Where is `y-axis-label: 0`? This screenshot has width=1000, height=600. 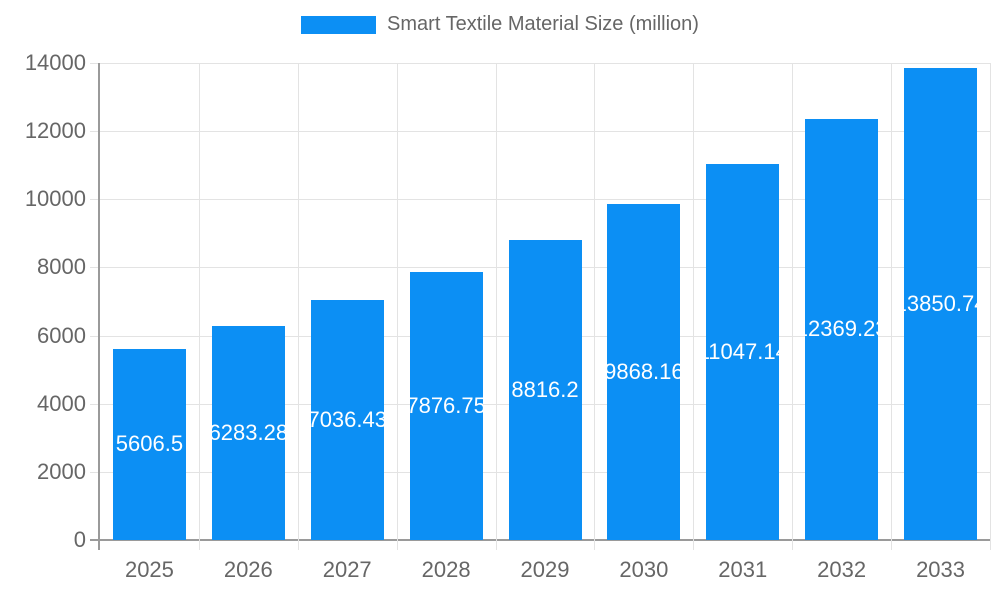 y-axis-label: 0 is located at coordinates (79, 539).